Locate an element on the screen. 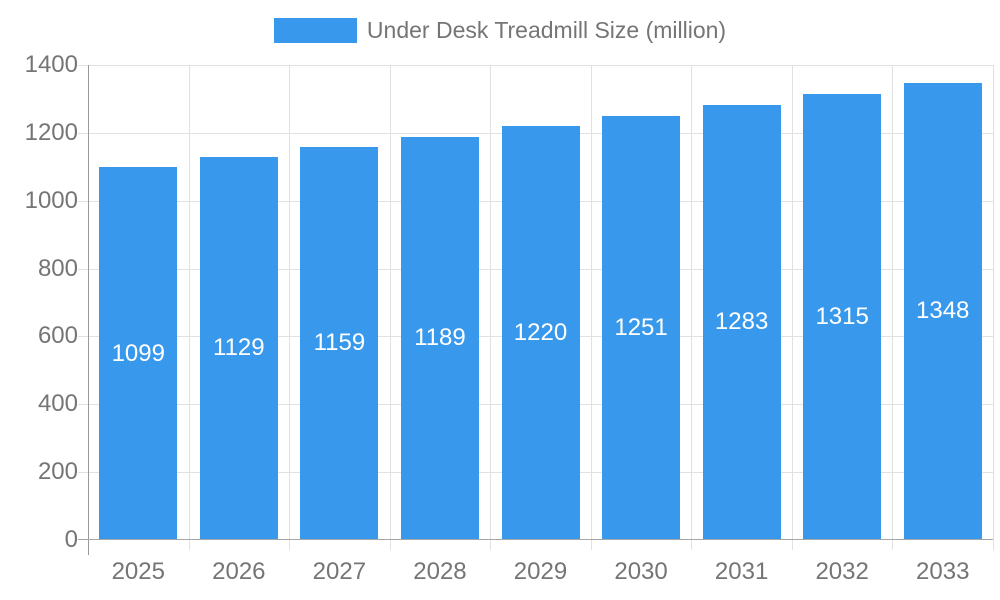 This screenshot has height=600, width=1000. bar-value-label: 1159 is located at coordinates (339, 343).